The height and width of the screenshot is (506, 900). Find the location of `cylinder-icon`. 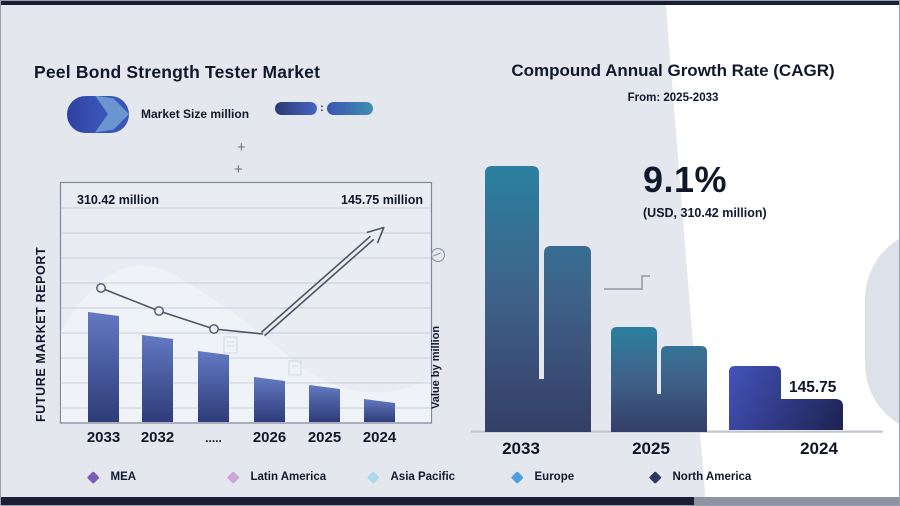

cylinder-icon is located at coordinates (98, 114).